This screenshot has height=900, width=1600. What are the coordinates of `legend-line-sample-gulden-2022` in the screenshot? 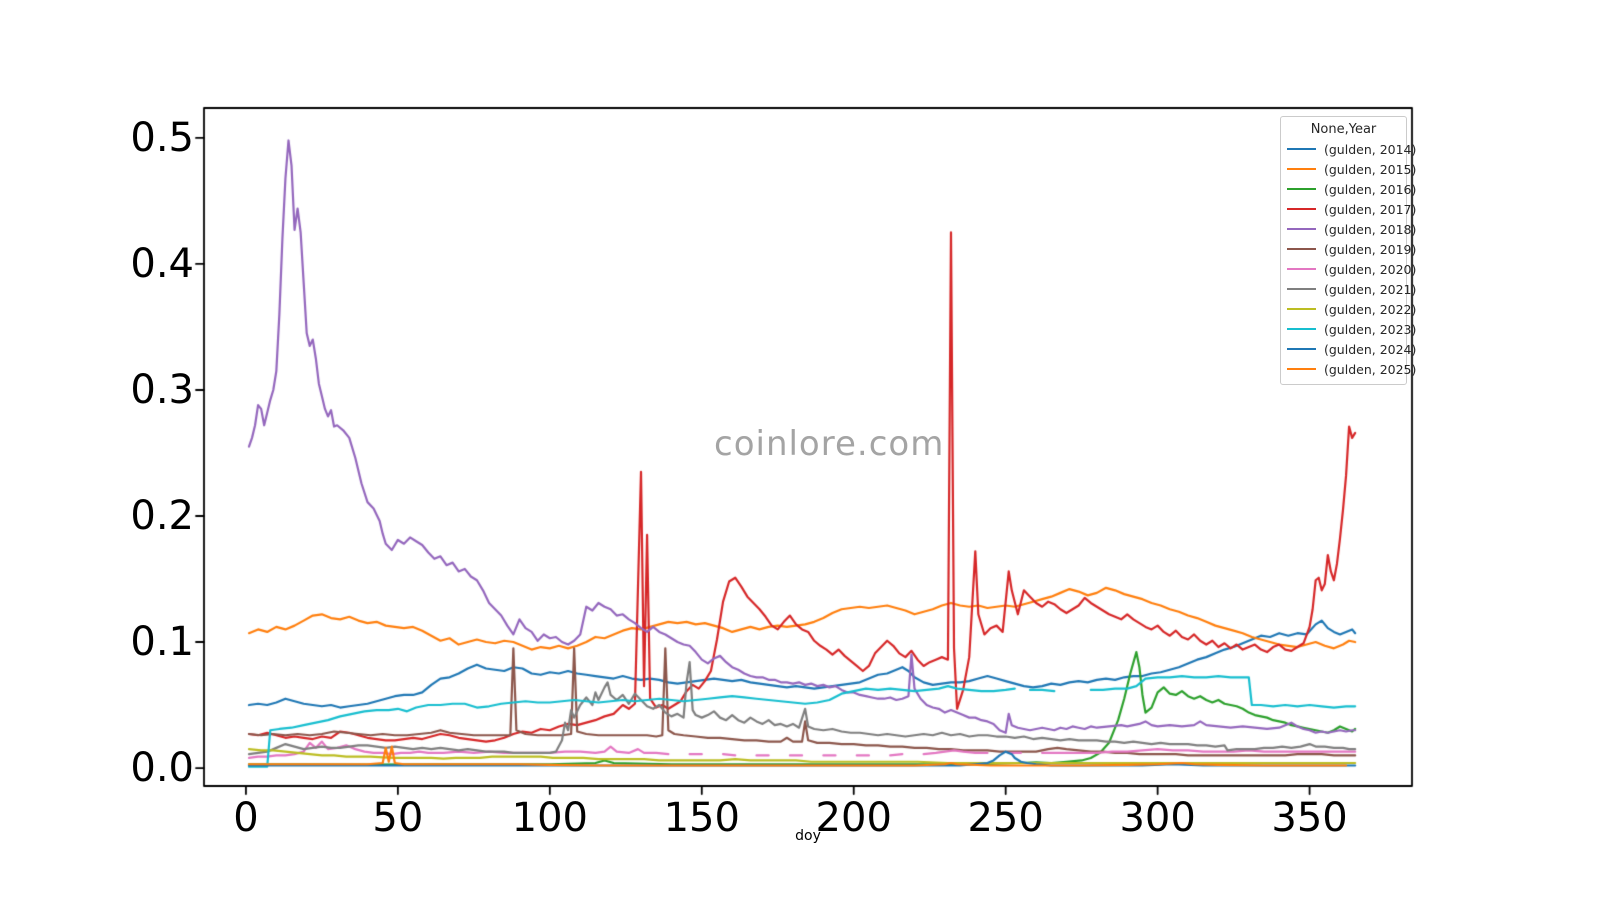 It's located at (1301, 309).